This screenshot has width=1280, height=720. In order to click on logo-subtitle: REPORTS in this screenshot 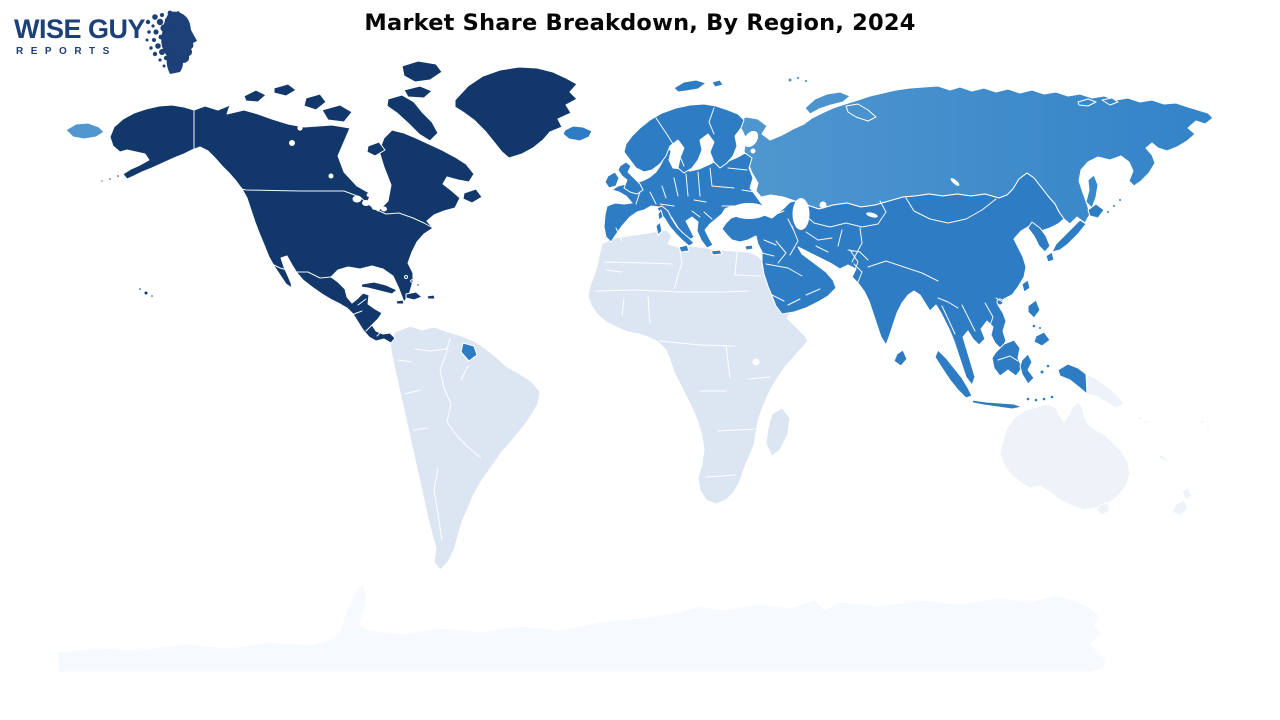, I will do `click(66, 51)`.